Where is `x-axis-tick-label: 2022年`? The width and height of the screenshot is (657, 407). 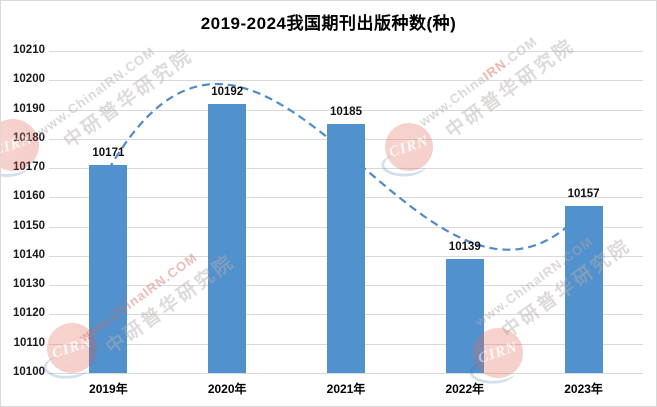
x-axis-tick-label: 2022年 is located at coordinates (465, 389).